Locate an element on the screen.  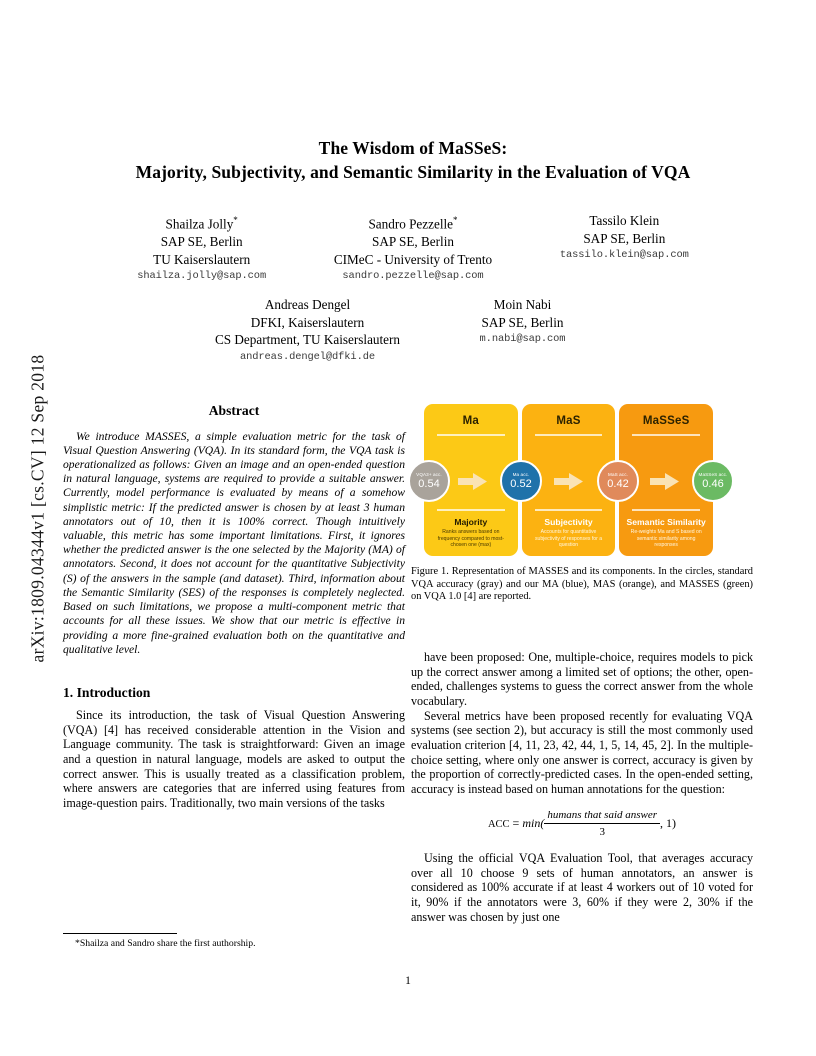
equation-tail: , 1) is located at coordinates (668, 822).